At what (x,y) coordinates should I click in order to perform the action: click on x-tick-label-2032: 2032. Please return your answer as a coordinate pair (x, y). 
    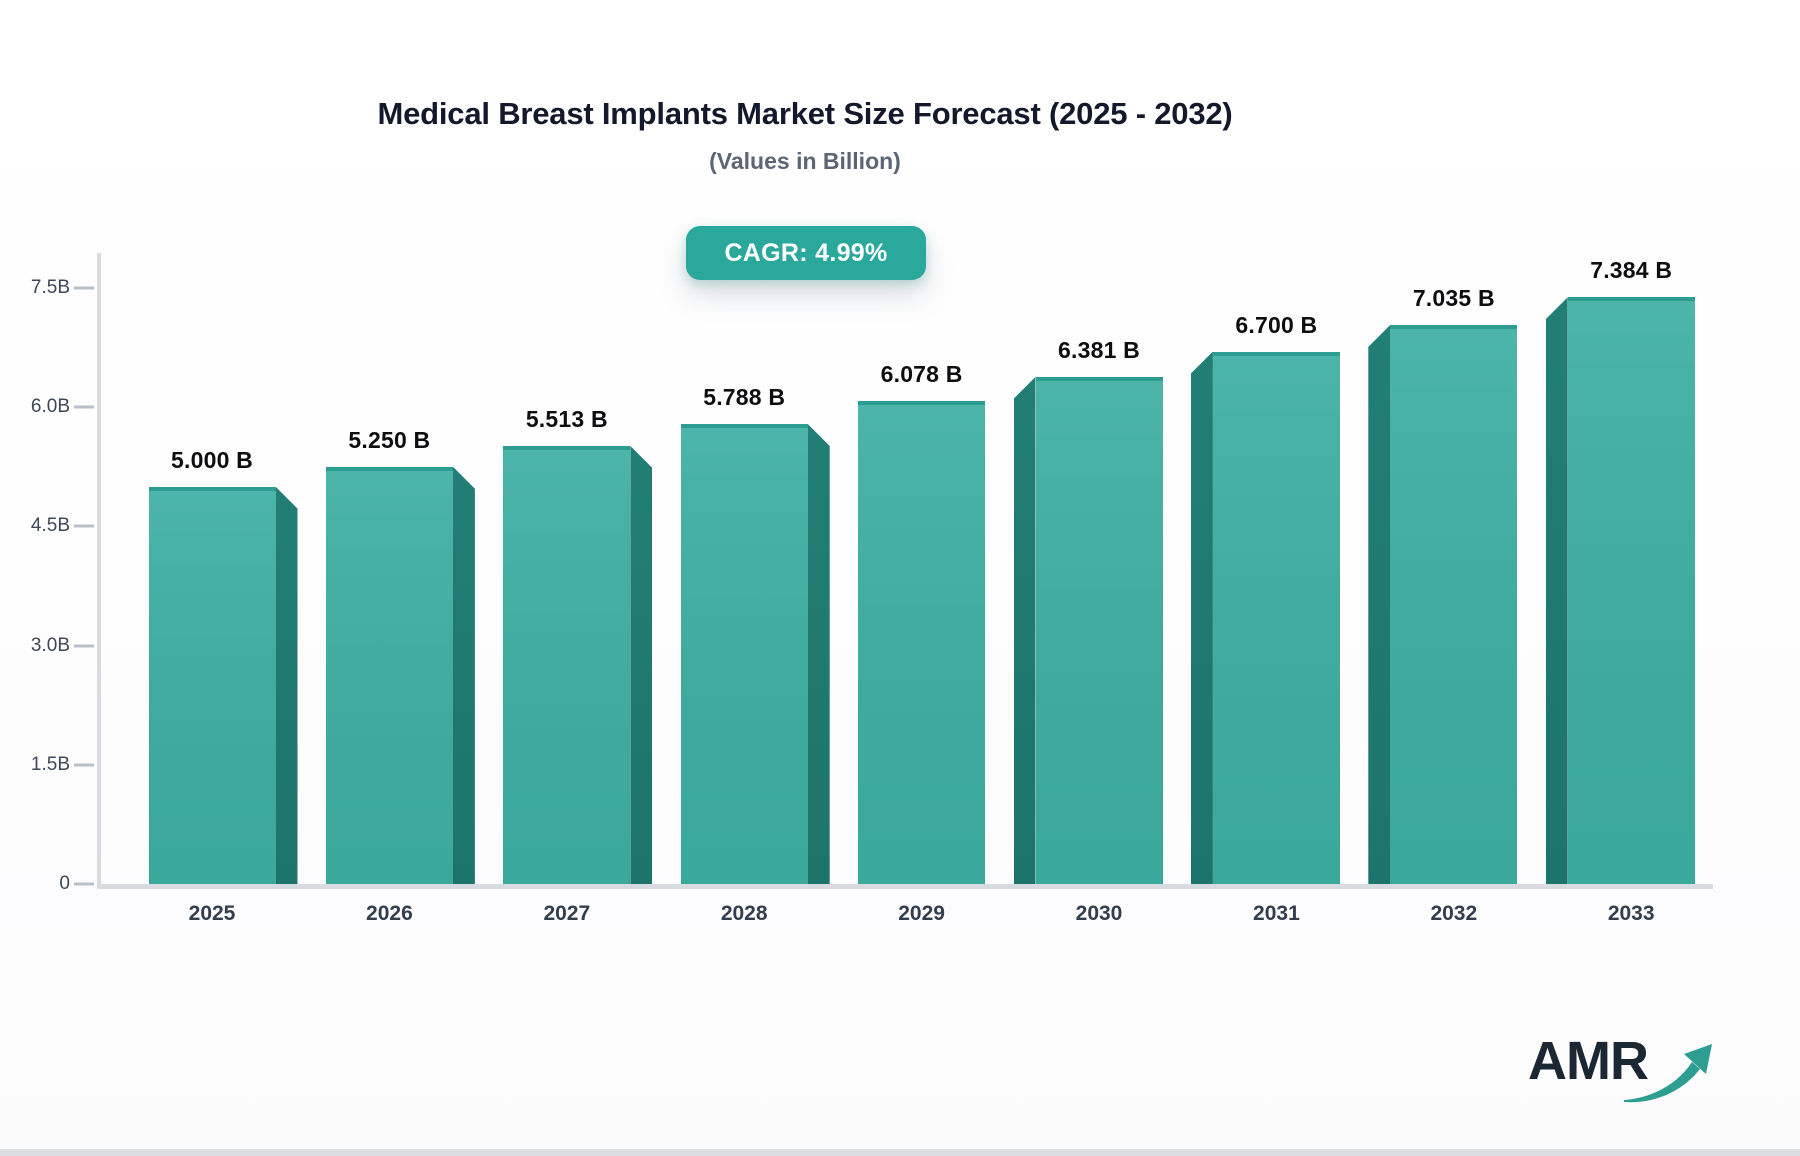
    Looking at the image, I should click on (1454, 913).